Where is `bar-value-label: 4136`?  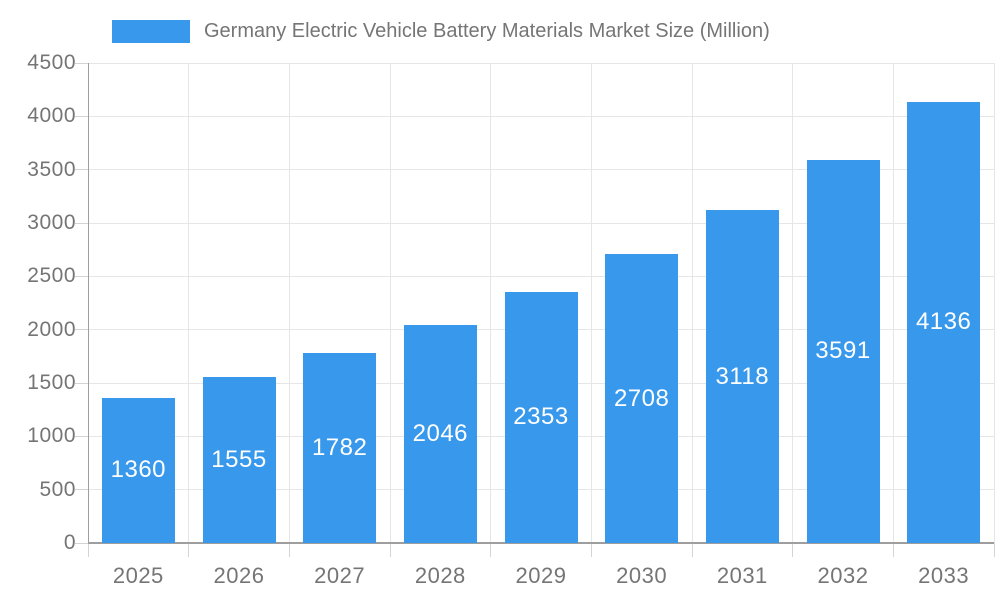
bar-value-label: 4136 is located at coordinates (943, 322).